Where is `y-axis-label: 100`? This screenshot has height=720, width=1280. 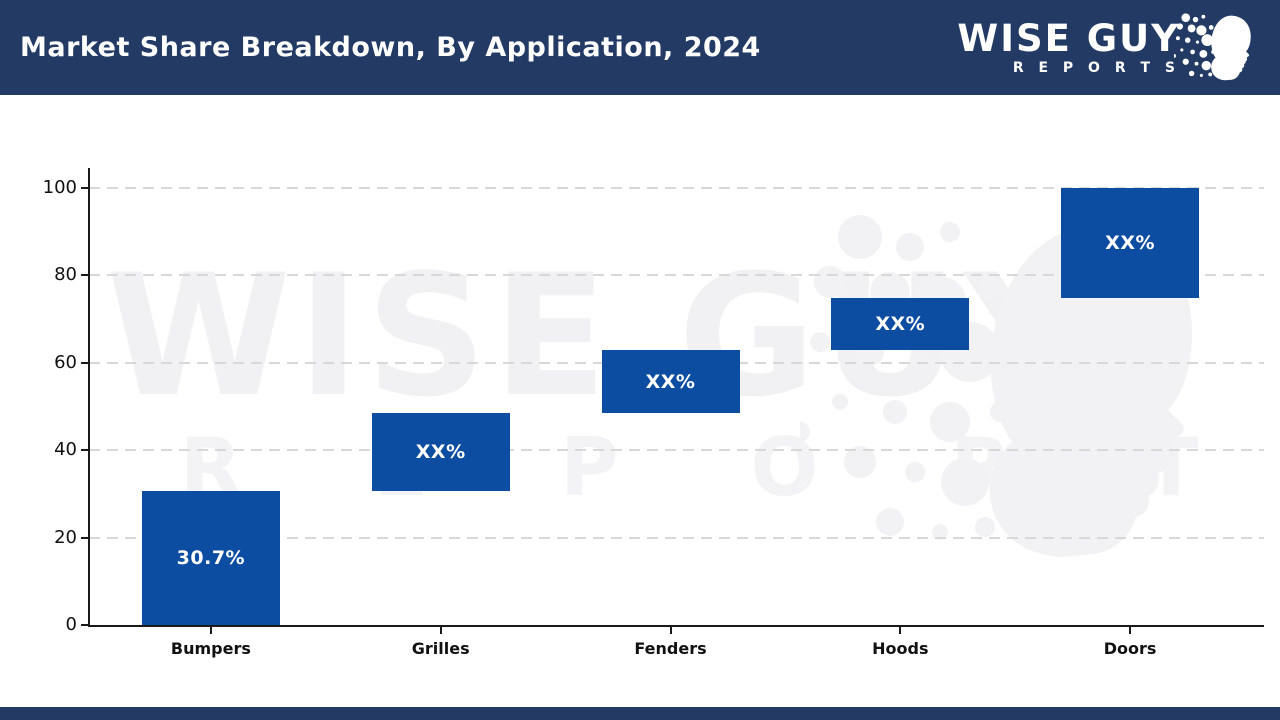 y-axis-label: 100 is located at coordinates (59, 187).